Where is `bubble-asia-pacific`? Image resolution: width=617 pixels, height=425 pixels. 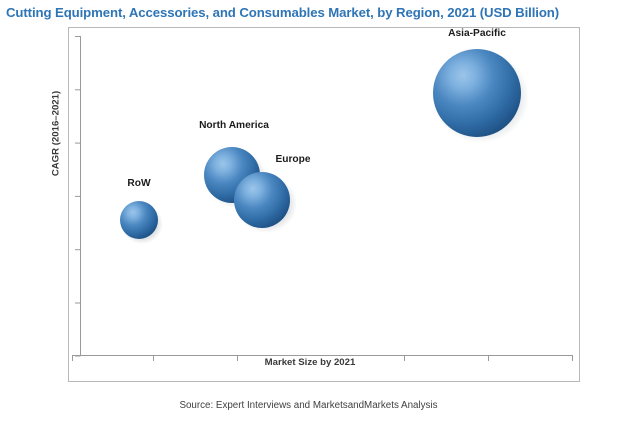 bubble-asia-pacific is located at coordinates (477, 93).